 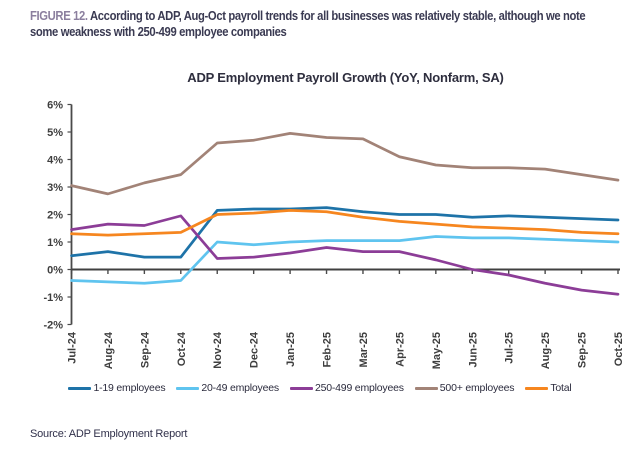 I want to click on legend-swatch-20-49-employees, so click(x=188, y=388).